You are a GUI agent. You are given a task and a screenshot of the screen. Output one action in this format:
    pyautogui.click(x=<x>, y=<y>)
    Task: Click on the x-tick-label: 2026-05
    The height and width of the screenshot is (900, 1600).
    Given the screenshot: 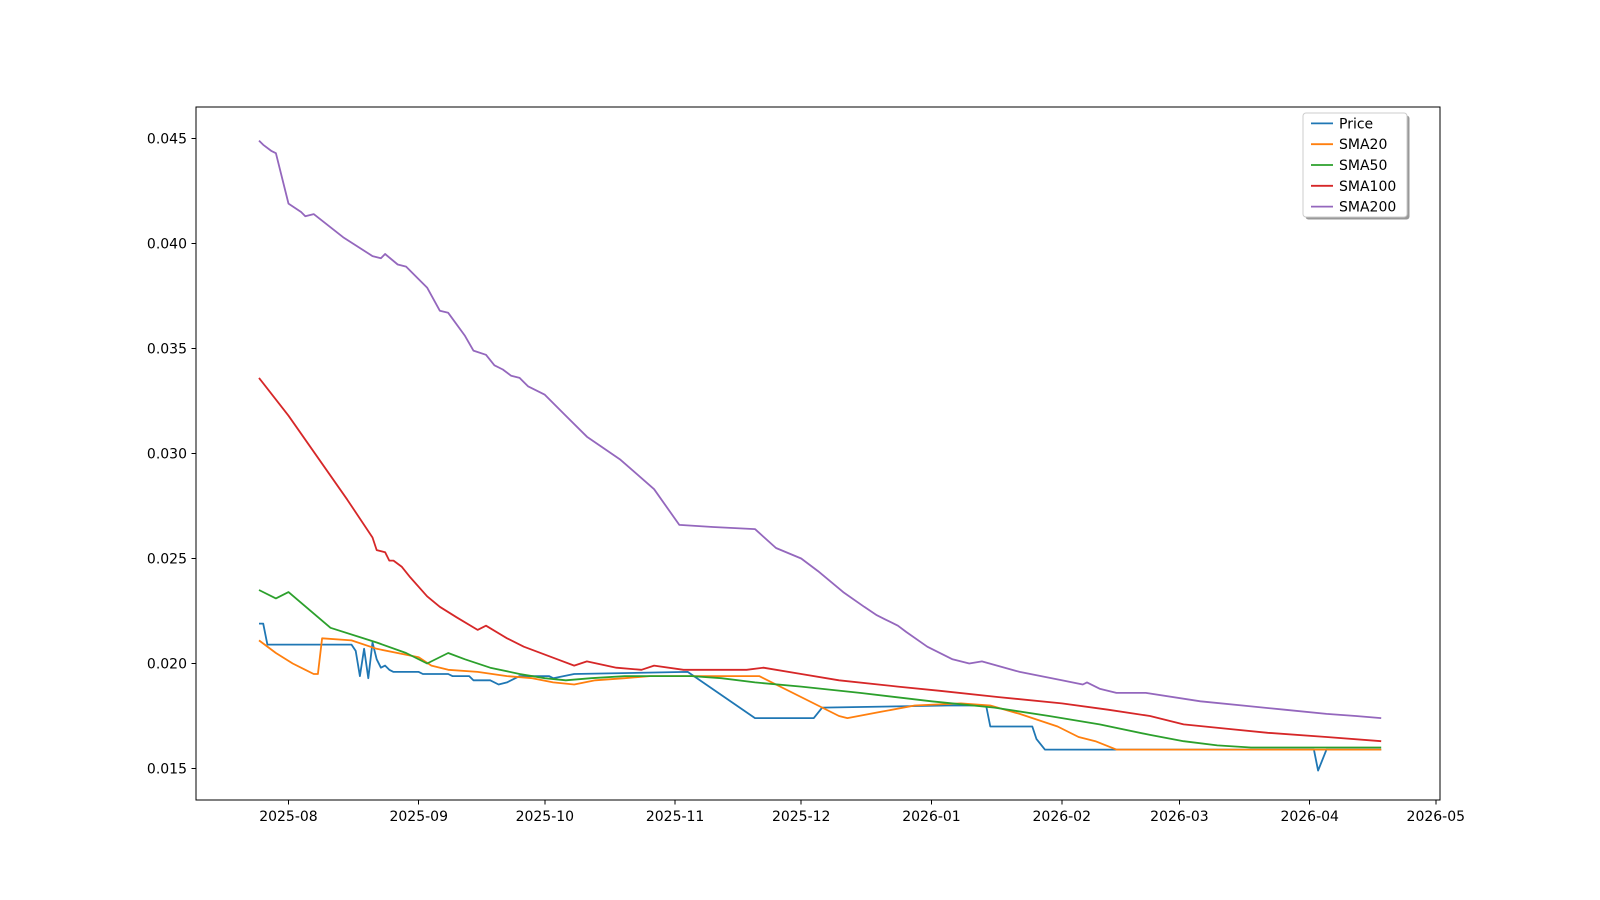 What is the action you would take?
    pyautogui.click(x=1436, y=817)
    